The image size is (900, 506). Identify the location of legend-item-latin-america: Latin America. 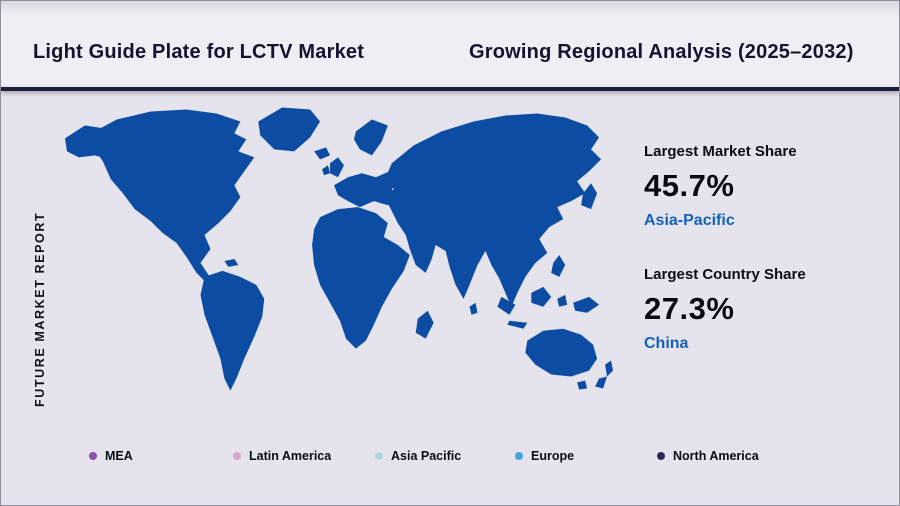
(282, 456).